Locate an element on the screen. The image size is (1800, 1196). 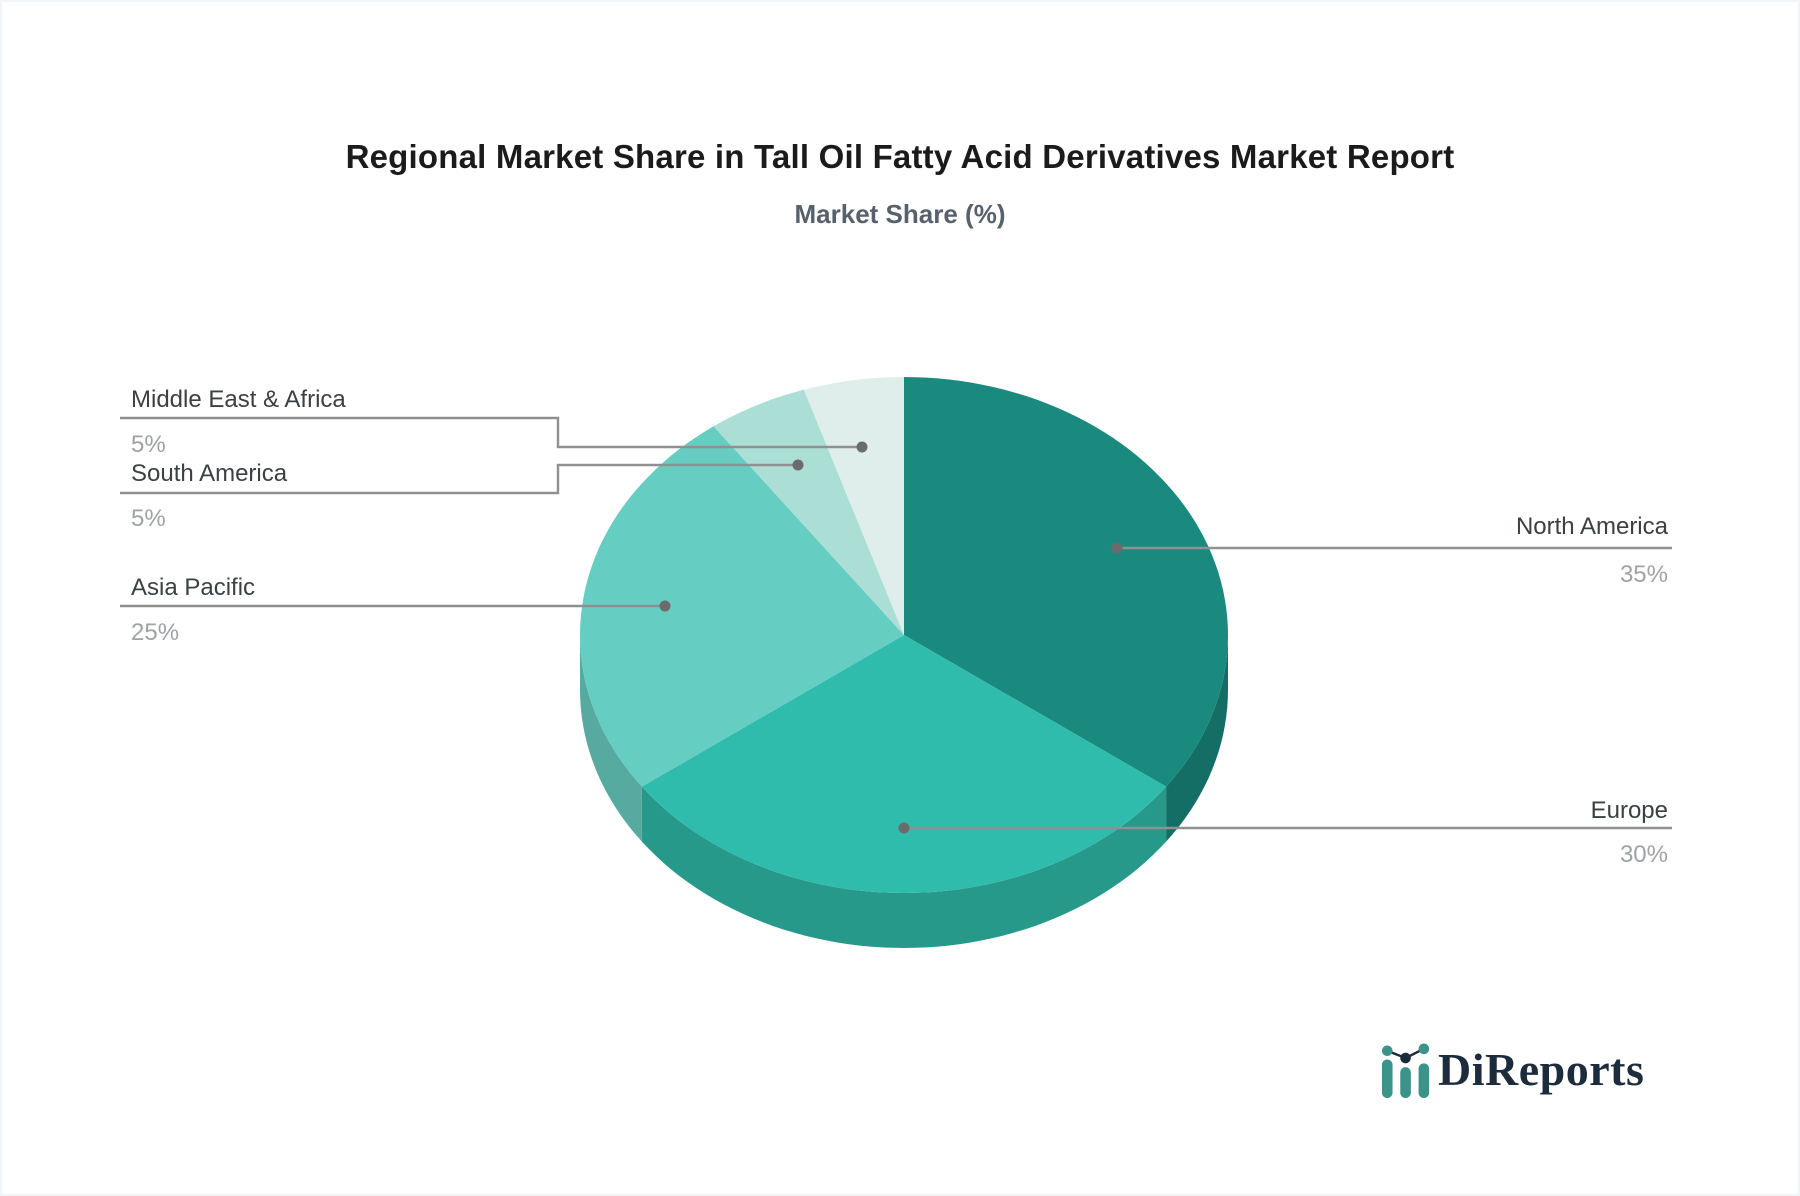
slice-label-south-america: South America is located at coordinates (209, 473).